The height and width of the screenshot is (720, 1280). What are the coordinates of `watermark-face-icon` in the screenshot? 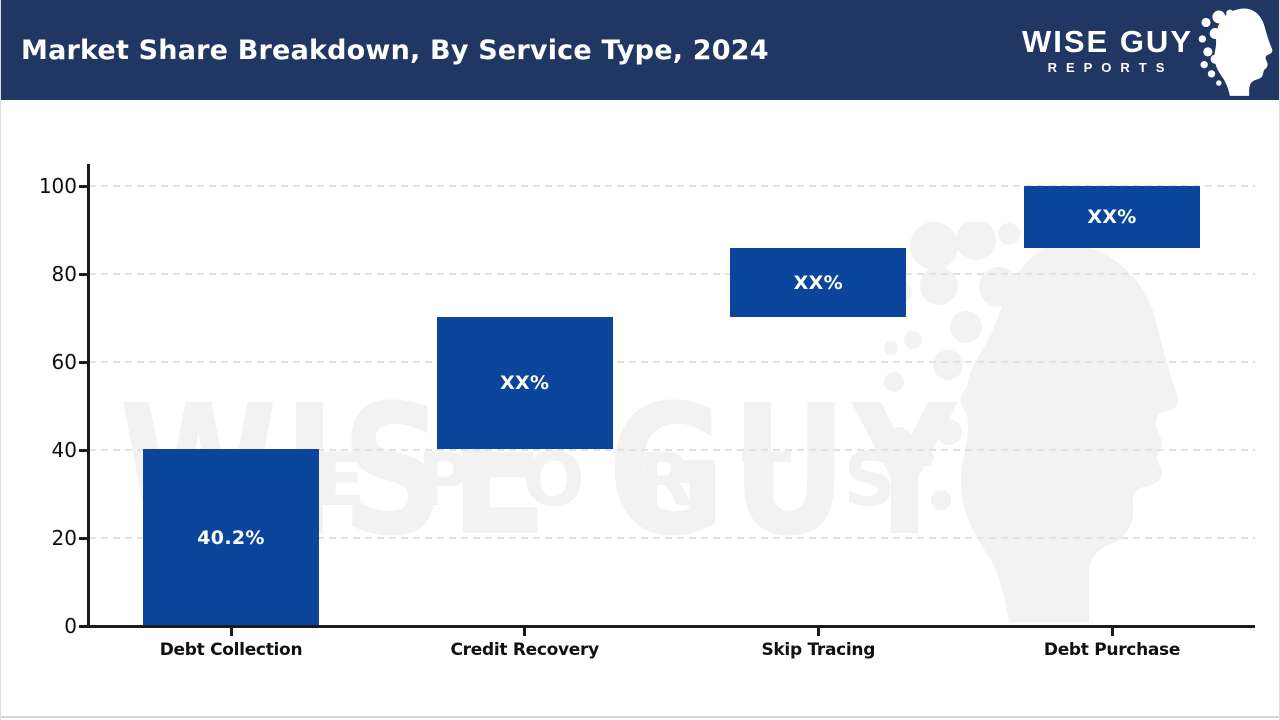 It's located at (1031, 422).